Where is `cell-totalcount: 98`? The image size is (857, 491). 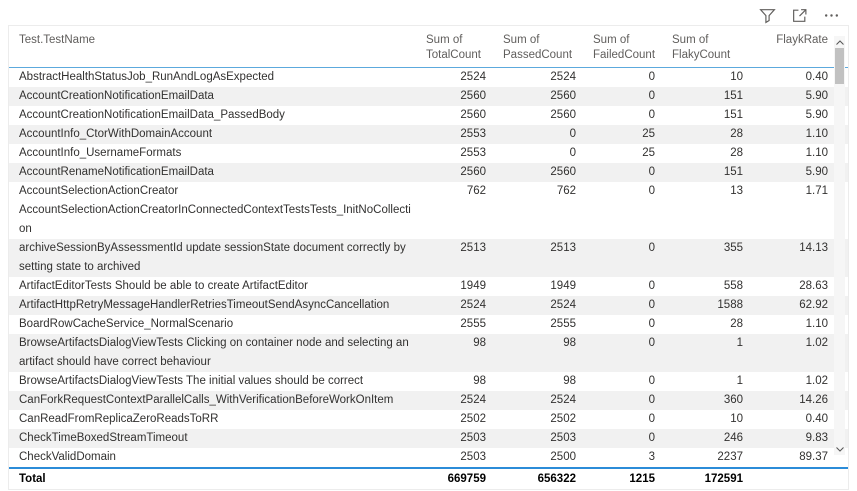
cell-totalcount: 98 is located at coordinates (479, 381).